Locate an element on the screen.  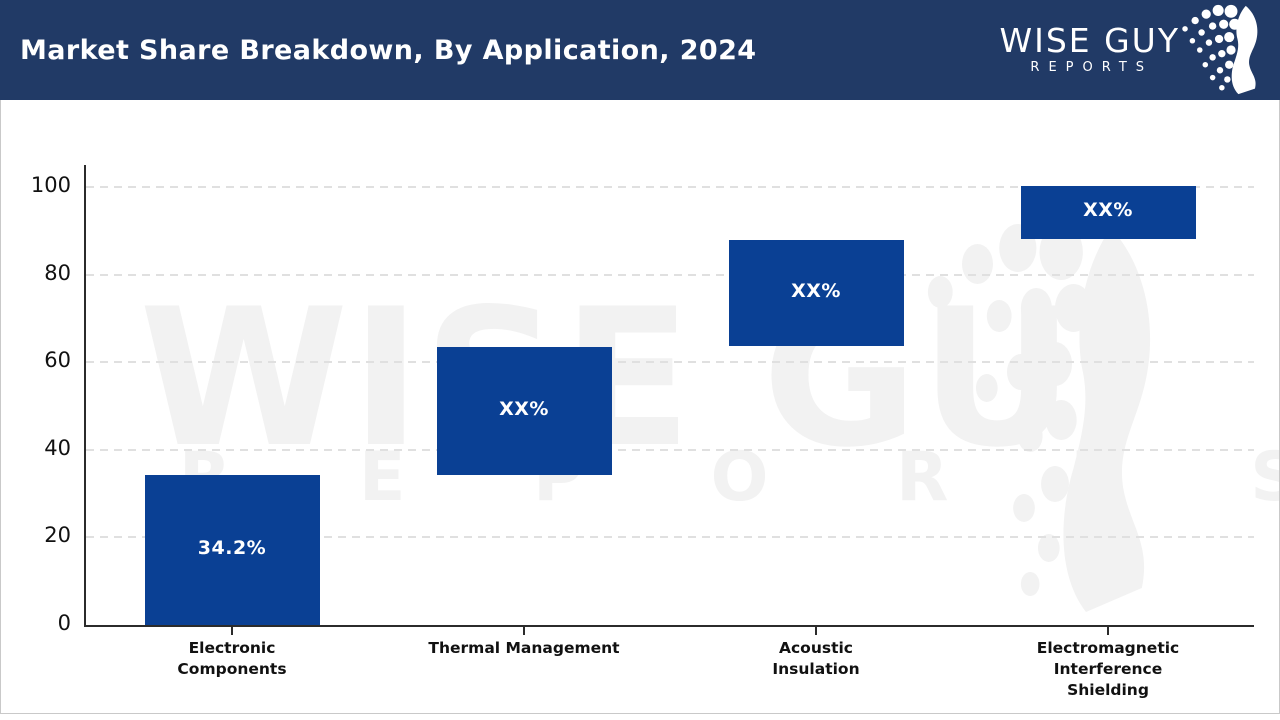
x-axis-category-label: Thermal Management is located at coordinates (524, 648).